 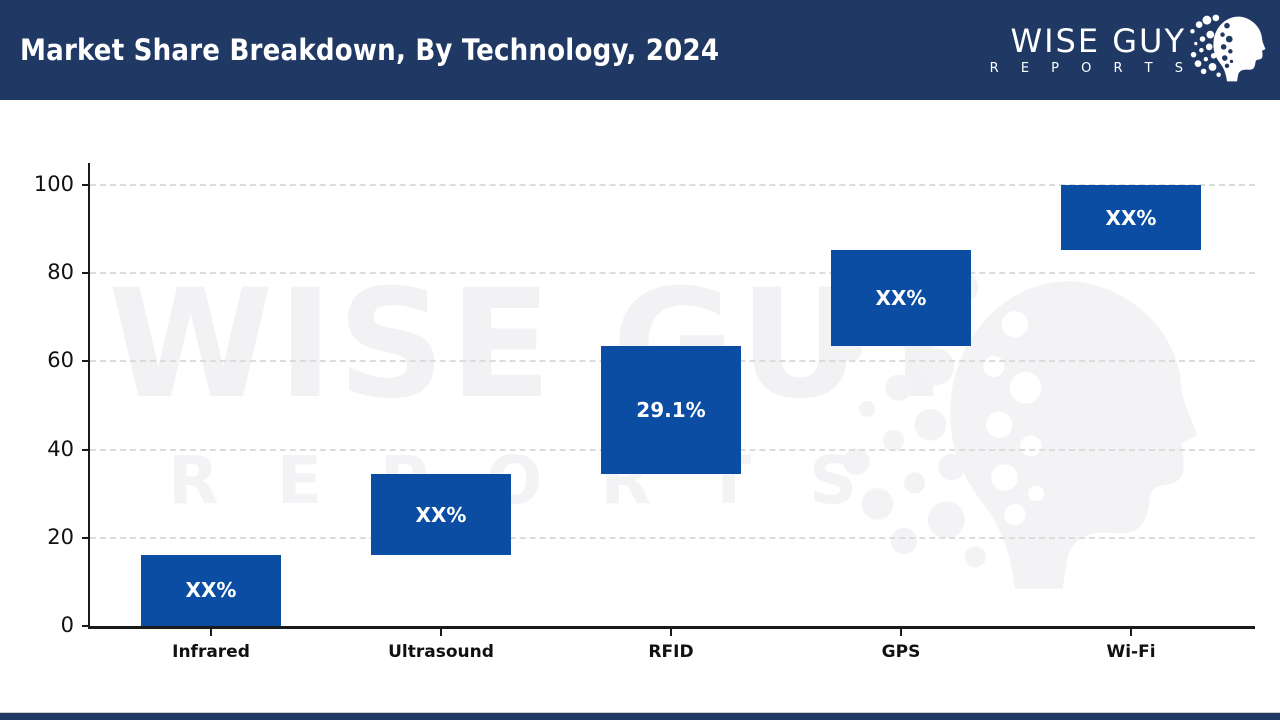 I want to click on bar-ultrasound: XX%, so click(x=441, y=514).